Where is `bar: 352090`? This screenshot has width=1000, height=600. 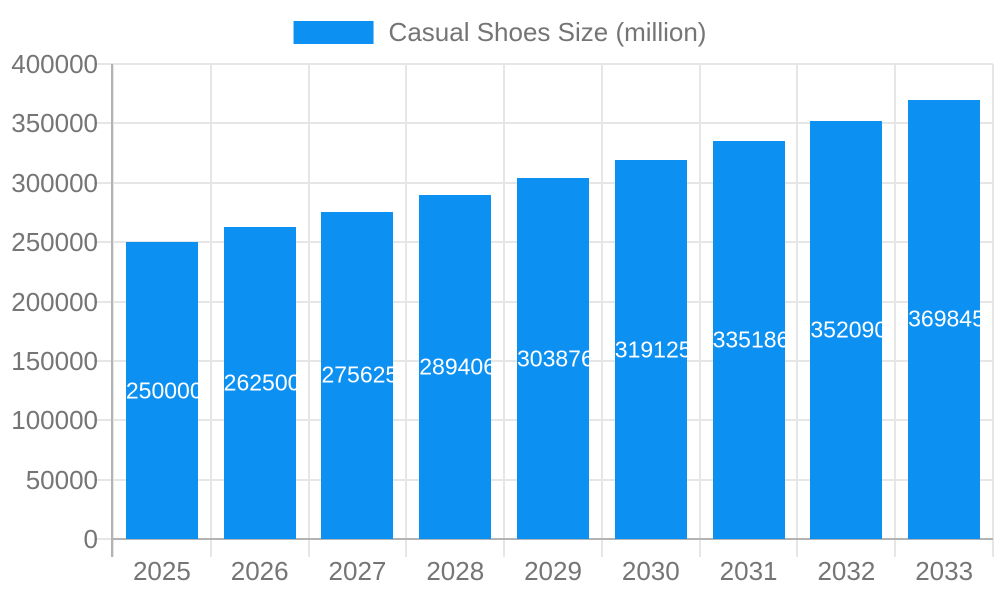
bar: 352090 is located at coordinates (846, 329).